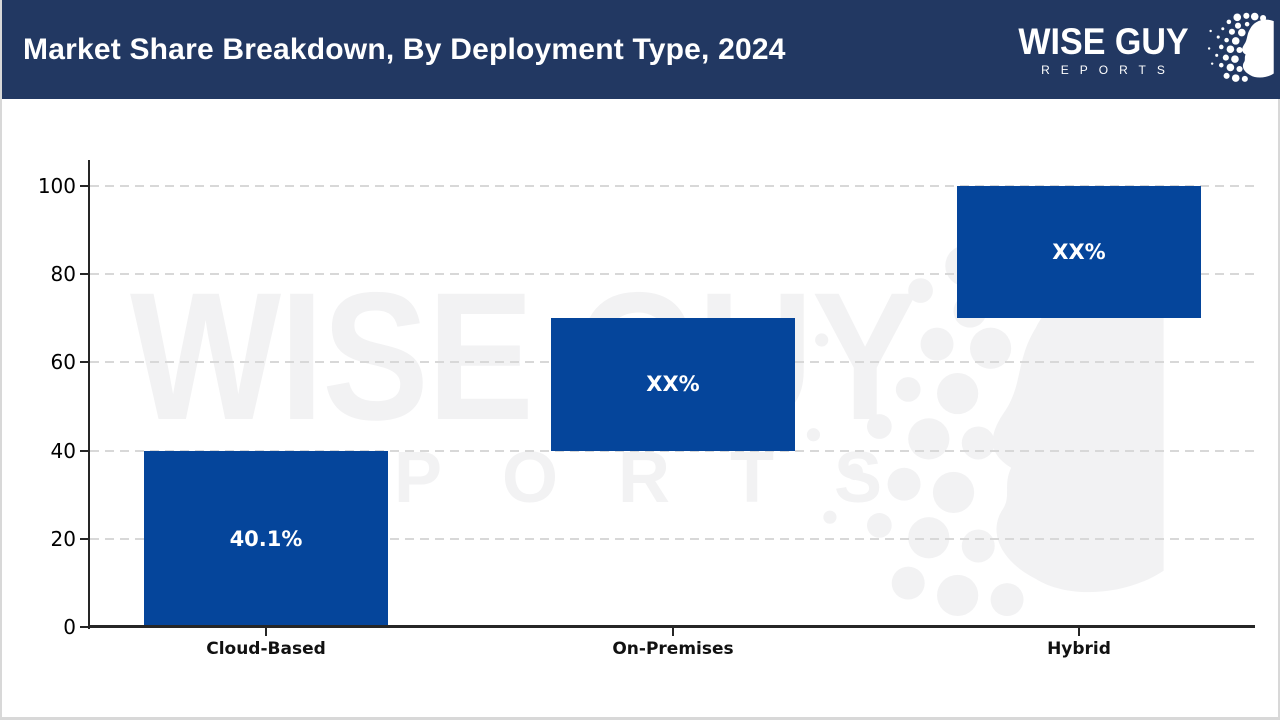  What do you see at coordinates (63, 362) in the screenshot?
I see `y-tick-label: 60` at bounding box center [63, 362].